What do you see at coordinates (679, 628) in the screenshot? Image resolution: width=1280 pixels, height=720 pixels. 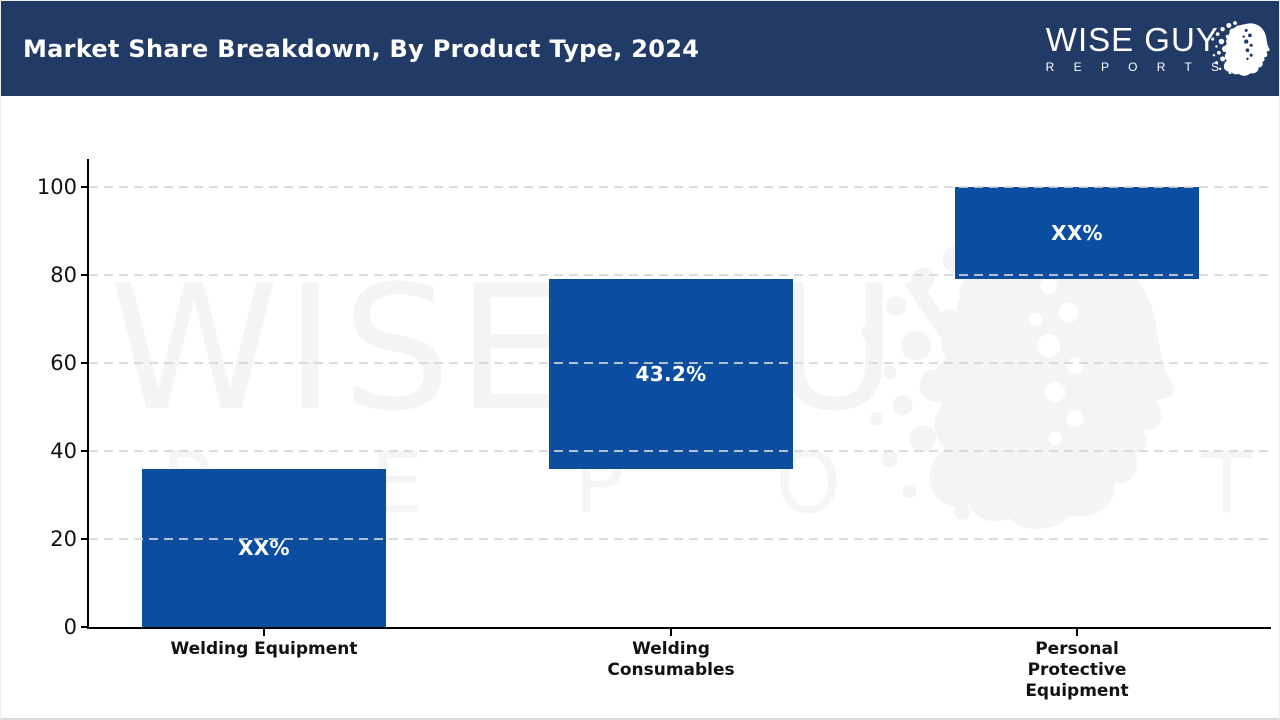 I see `x-axis-line` at bounding box center [679, 628].